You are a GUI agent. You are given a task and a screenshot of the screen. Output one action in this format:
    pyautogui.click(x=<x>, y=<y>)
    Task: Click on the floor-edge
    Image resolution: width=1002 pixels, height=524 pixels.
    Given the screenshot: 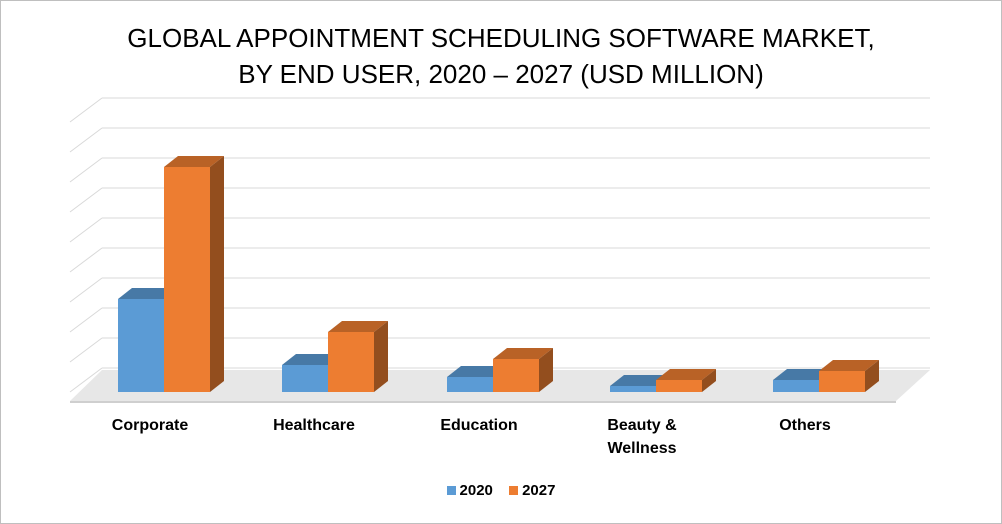 What is the action you would take?
    pyautogui.click(x=483, y=402)
    